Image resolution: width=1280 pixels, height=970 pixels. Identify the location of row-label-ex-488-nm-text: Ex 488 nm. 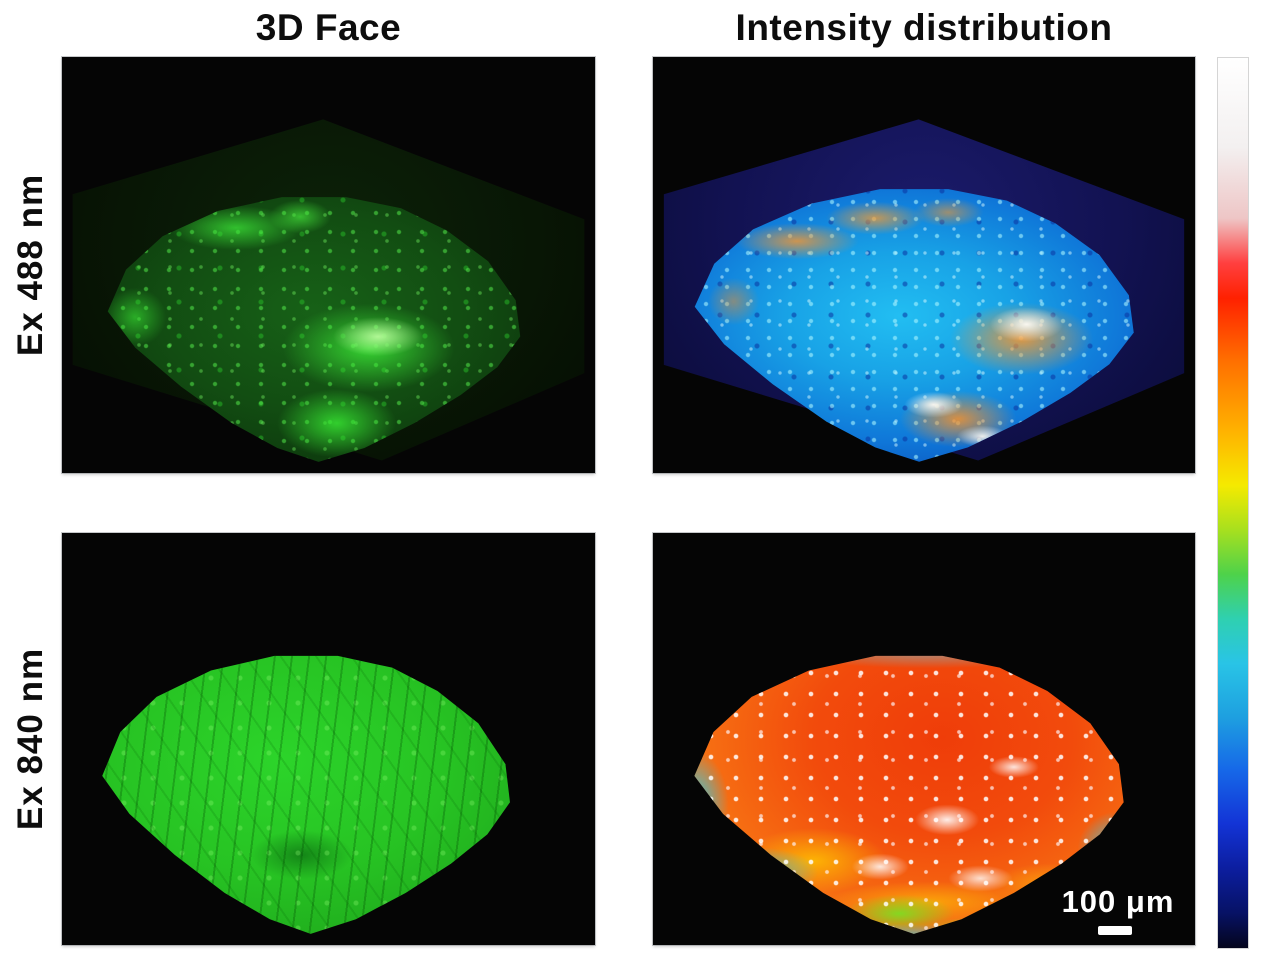
(30, 265).